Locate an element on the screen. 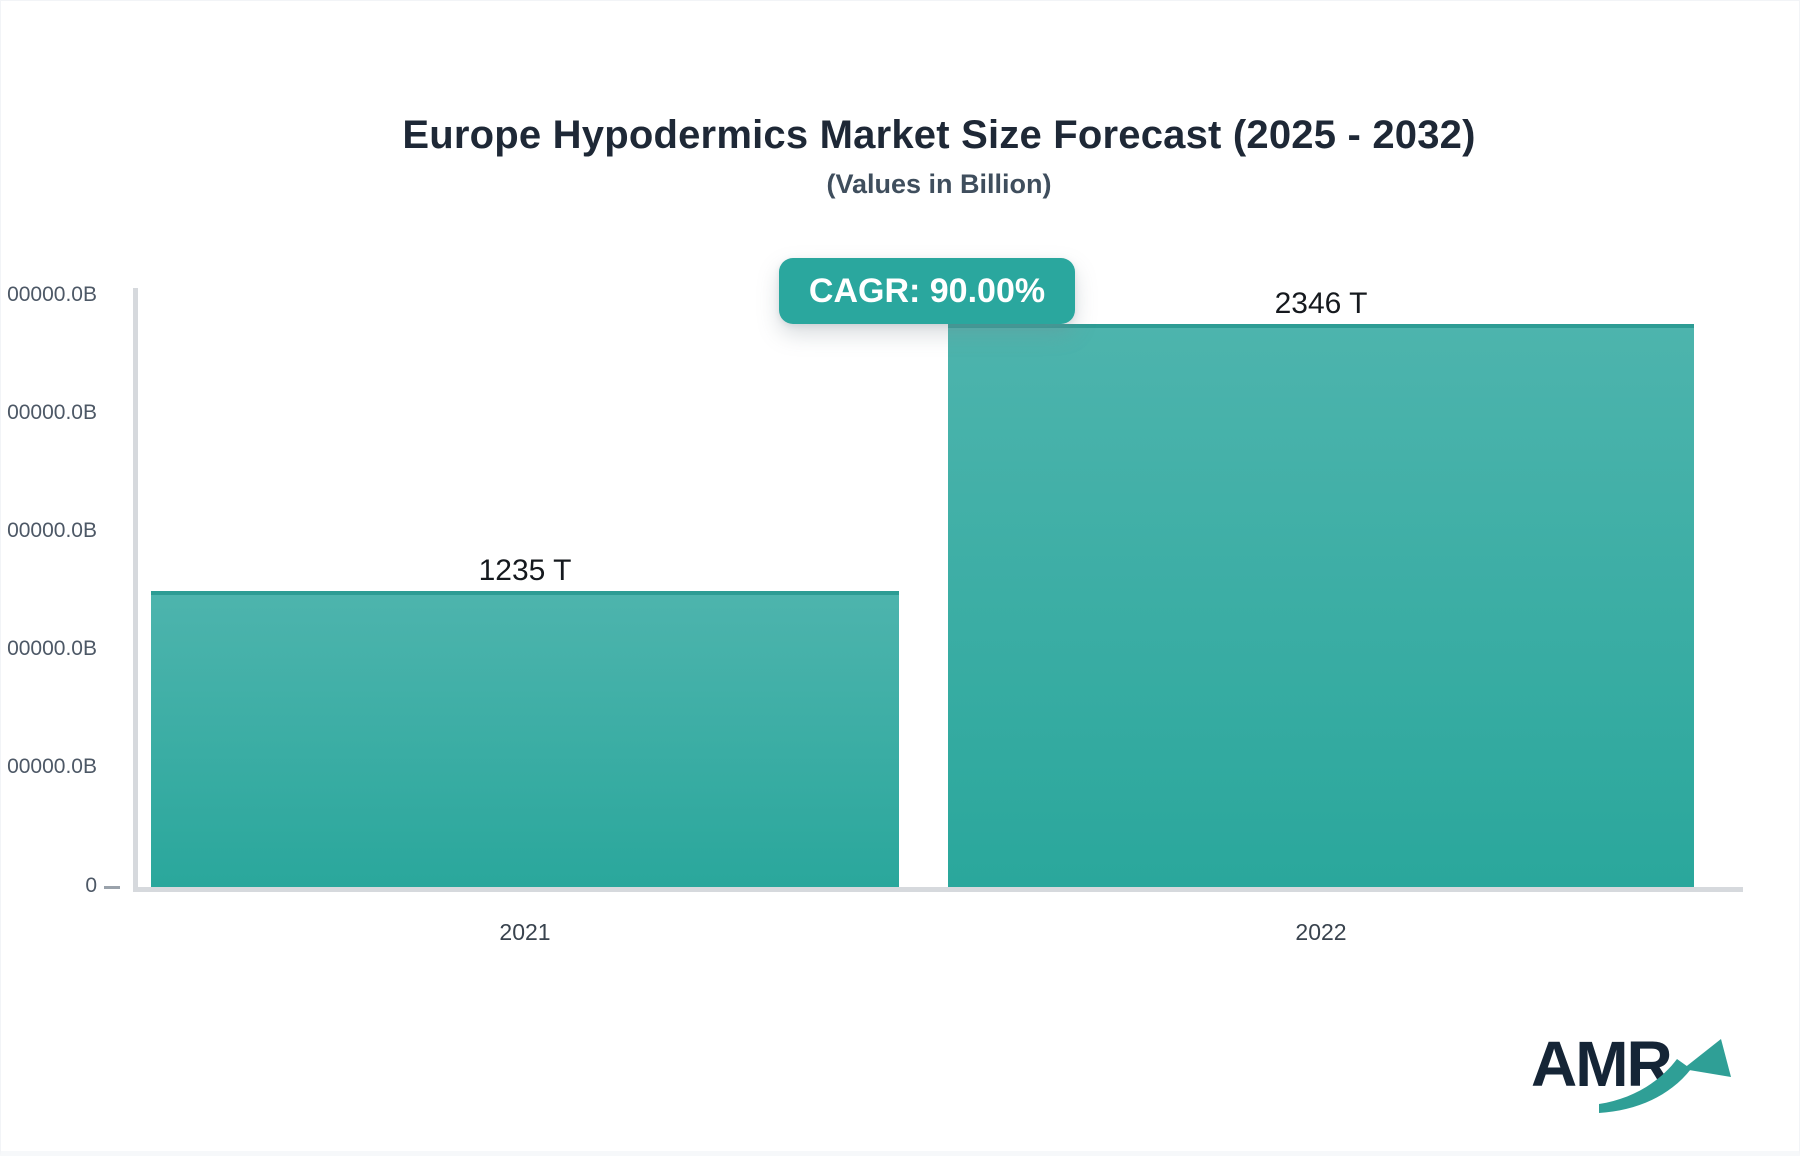 This screenshot has width=1800, height=1156. bar-value-label-2021: 1235 T is located at coordinates (525, 570).